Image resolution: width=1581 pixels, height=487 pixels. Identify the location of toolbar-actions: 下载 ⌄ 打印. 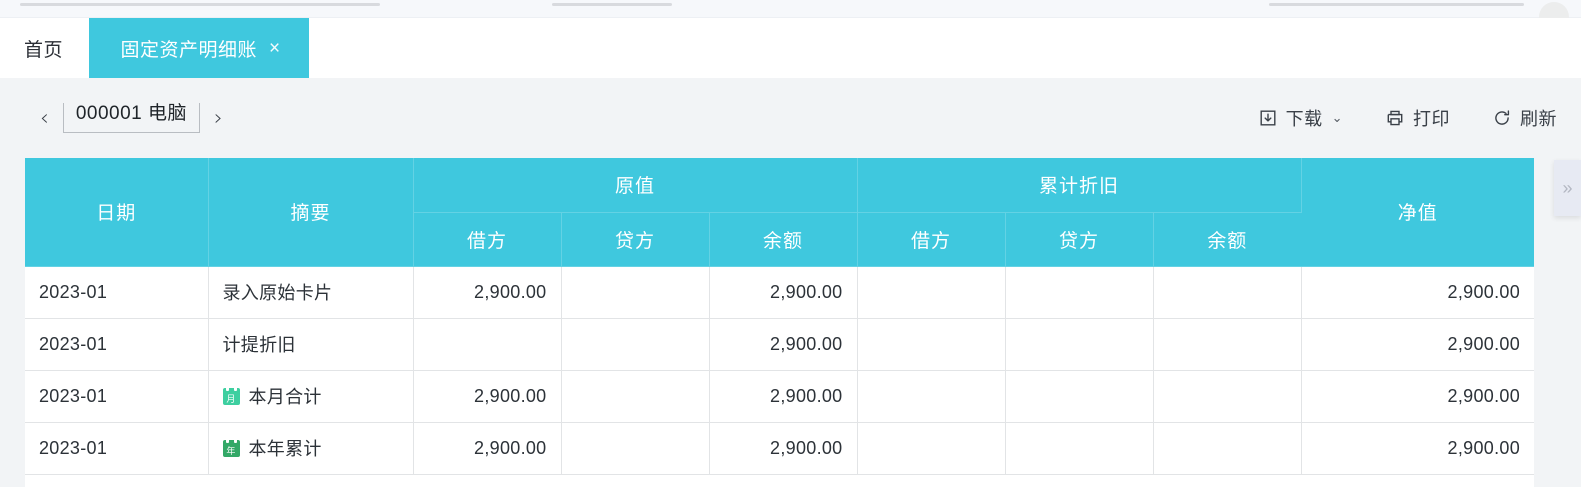
(1407, 118).